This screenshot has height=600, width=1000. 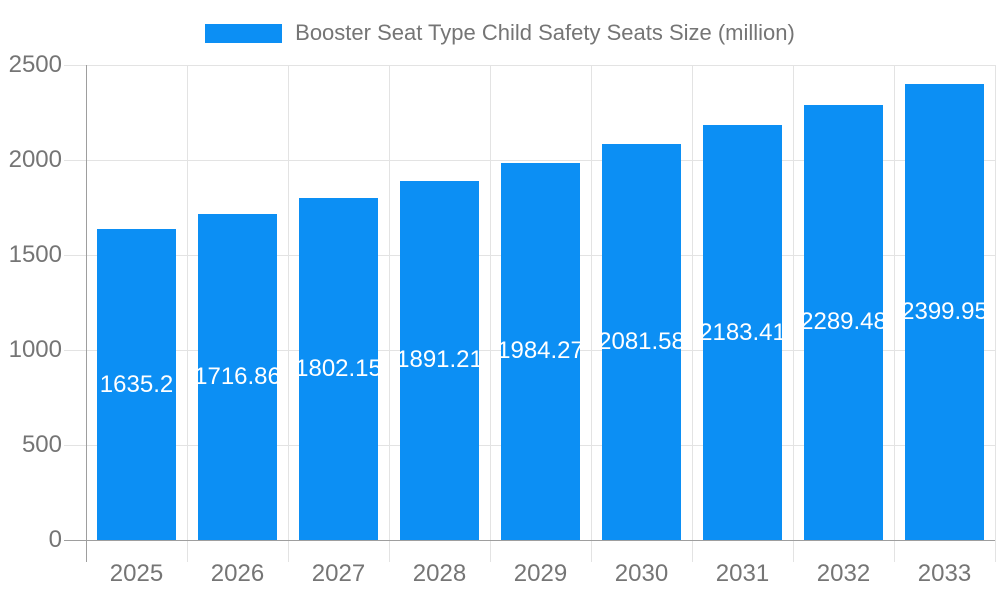 I want to click on bar-2031: 2183.41, so click(x=742, y=332).